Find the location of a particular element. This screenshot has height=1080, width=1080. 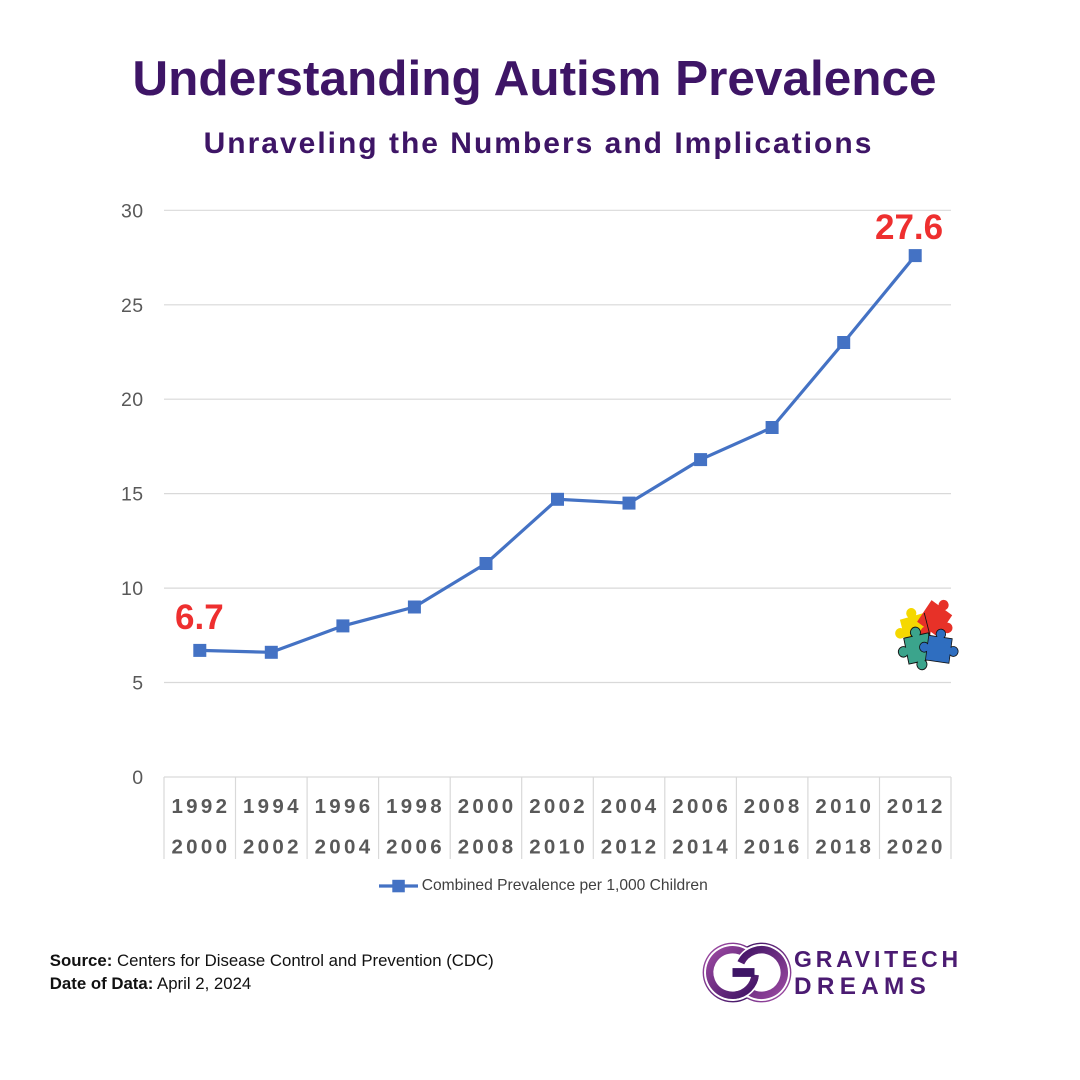

svg-text: 2020 is located at coordinates (916, 847).